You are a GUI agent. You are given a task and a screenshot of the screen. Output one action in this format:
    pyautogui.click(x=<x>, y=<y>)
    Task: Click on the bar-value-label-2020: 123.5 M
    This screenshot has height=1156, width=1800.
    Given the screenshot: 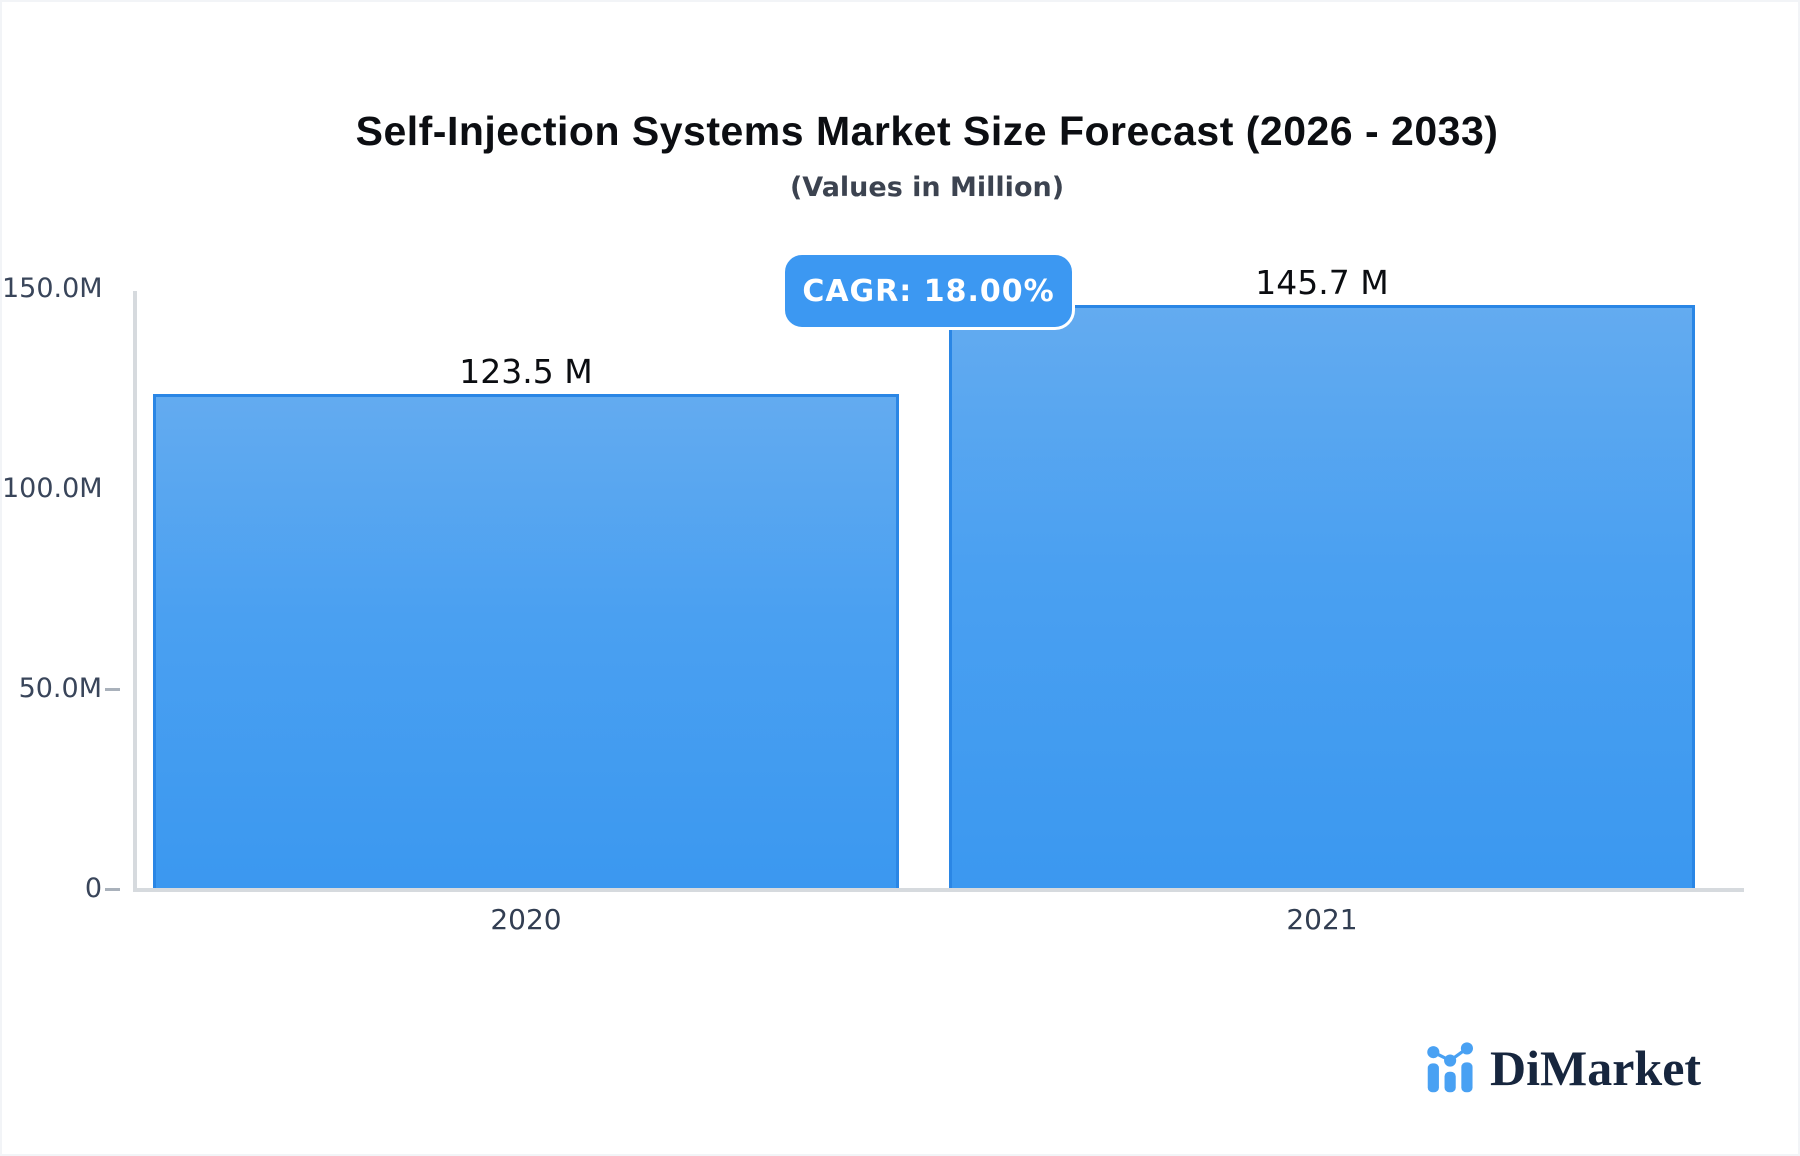 What is the action you would take?
    pyautogui.click(x=526, y=371)
    